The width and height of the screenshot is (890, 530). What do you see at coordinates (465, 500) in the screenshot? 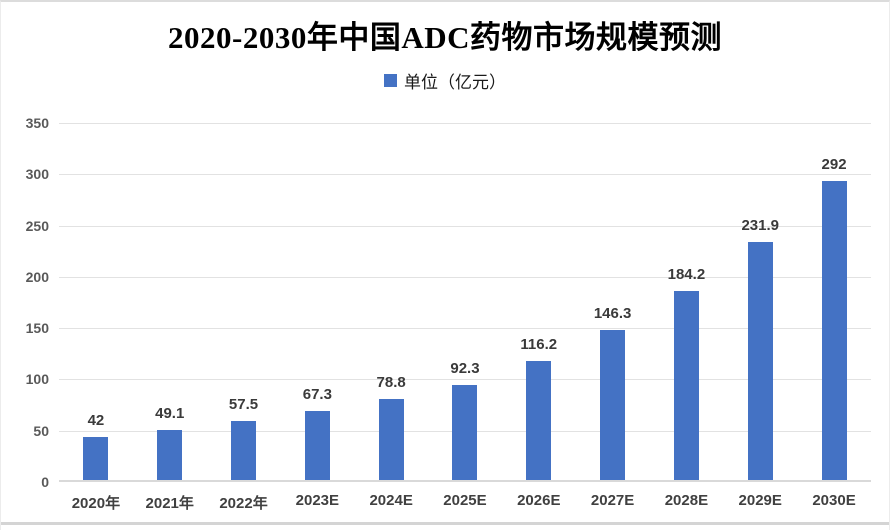
I see `x-axis-label: 2025E` at bounding box center [465, 500].